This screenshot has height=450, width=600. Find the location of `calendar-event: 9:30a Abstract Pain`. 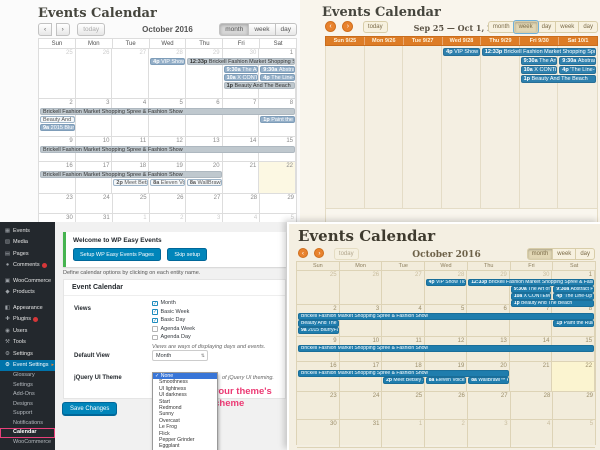

calendar-event: 9:30a Abstract Pain is located at coordinates (577, 61).